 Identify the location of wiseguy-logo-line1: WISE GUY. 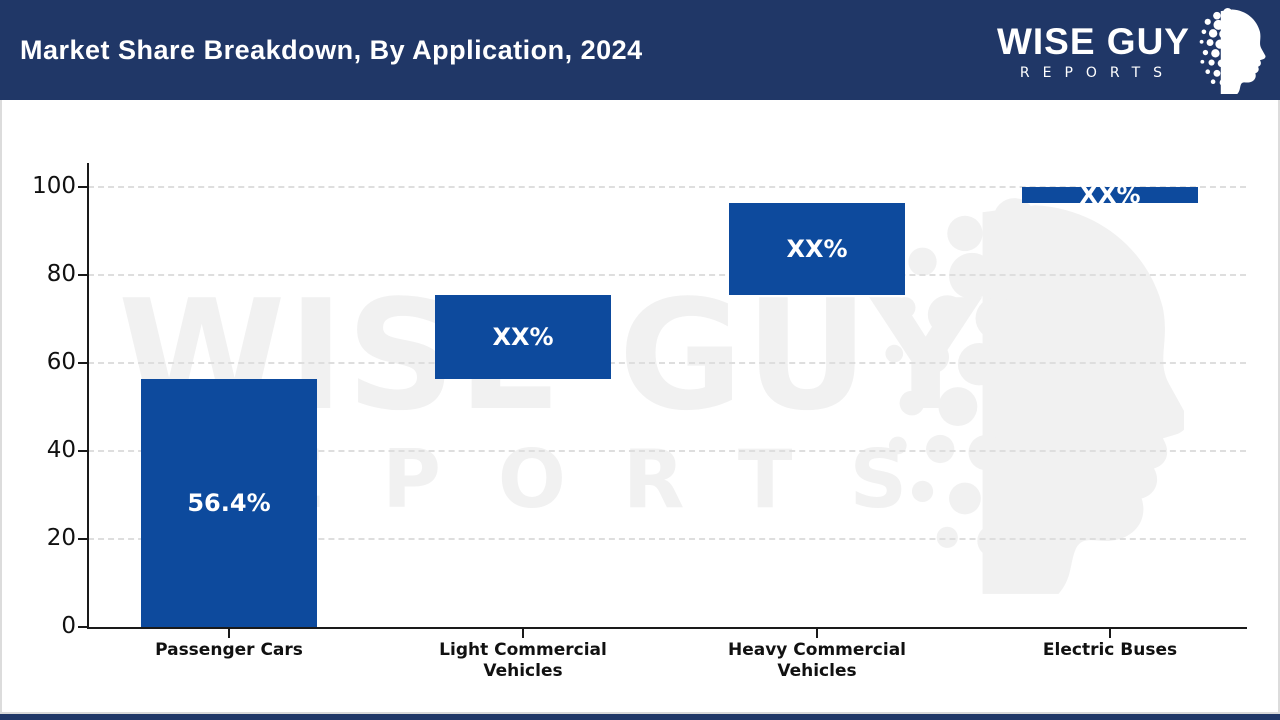
(1093, 41).